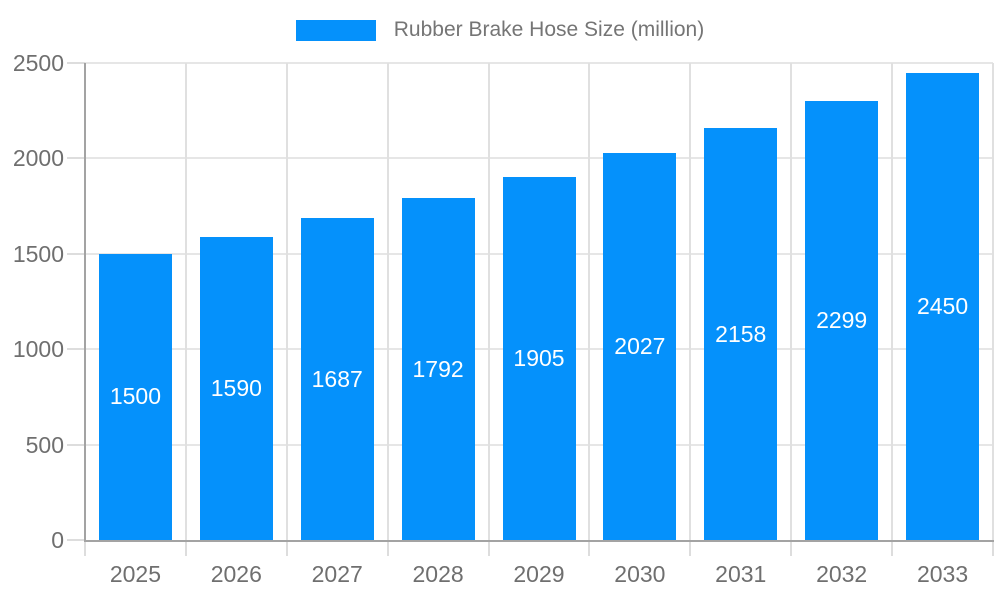 This screenshot has height=600, width=1000. I want to click on x-tick-label: 2026, so click(236, 574).